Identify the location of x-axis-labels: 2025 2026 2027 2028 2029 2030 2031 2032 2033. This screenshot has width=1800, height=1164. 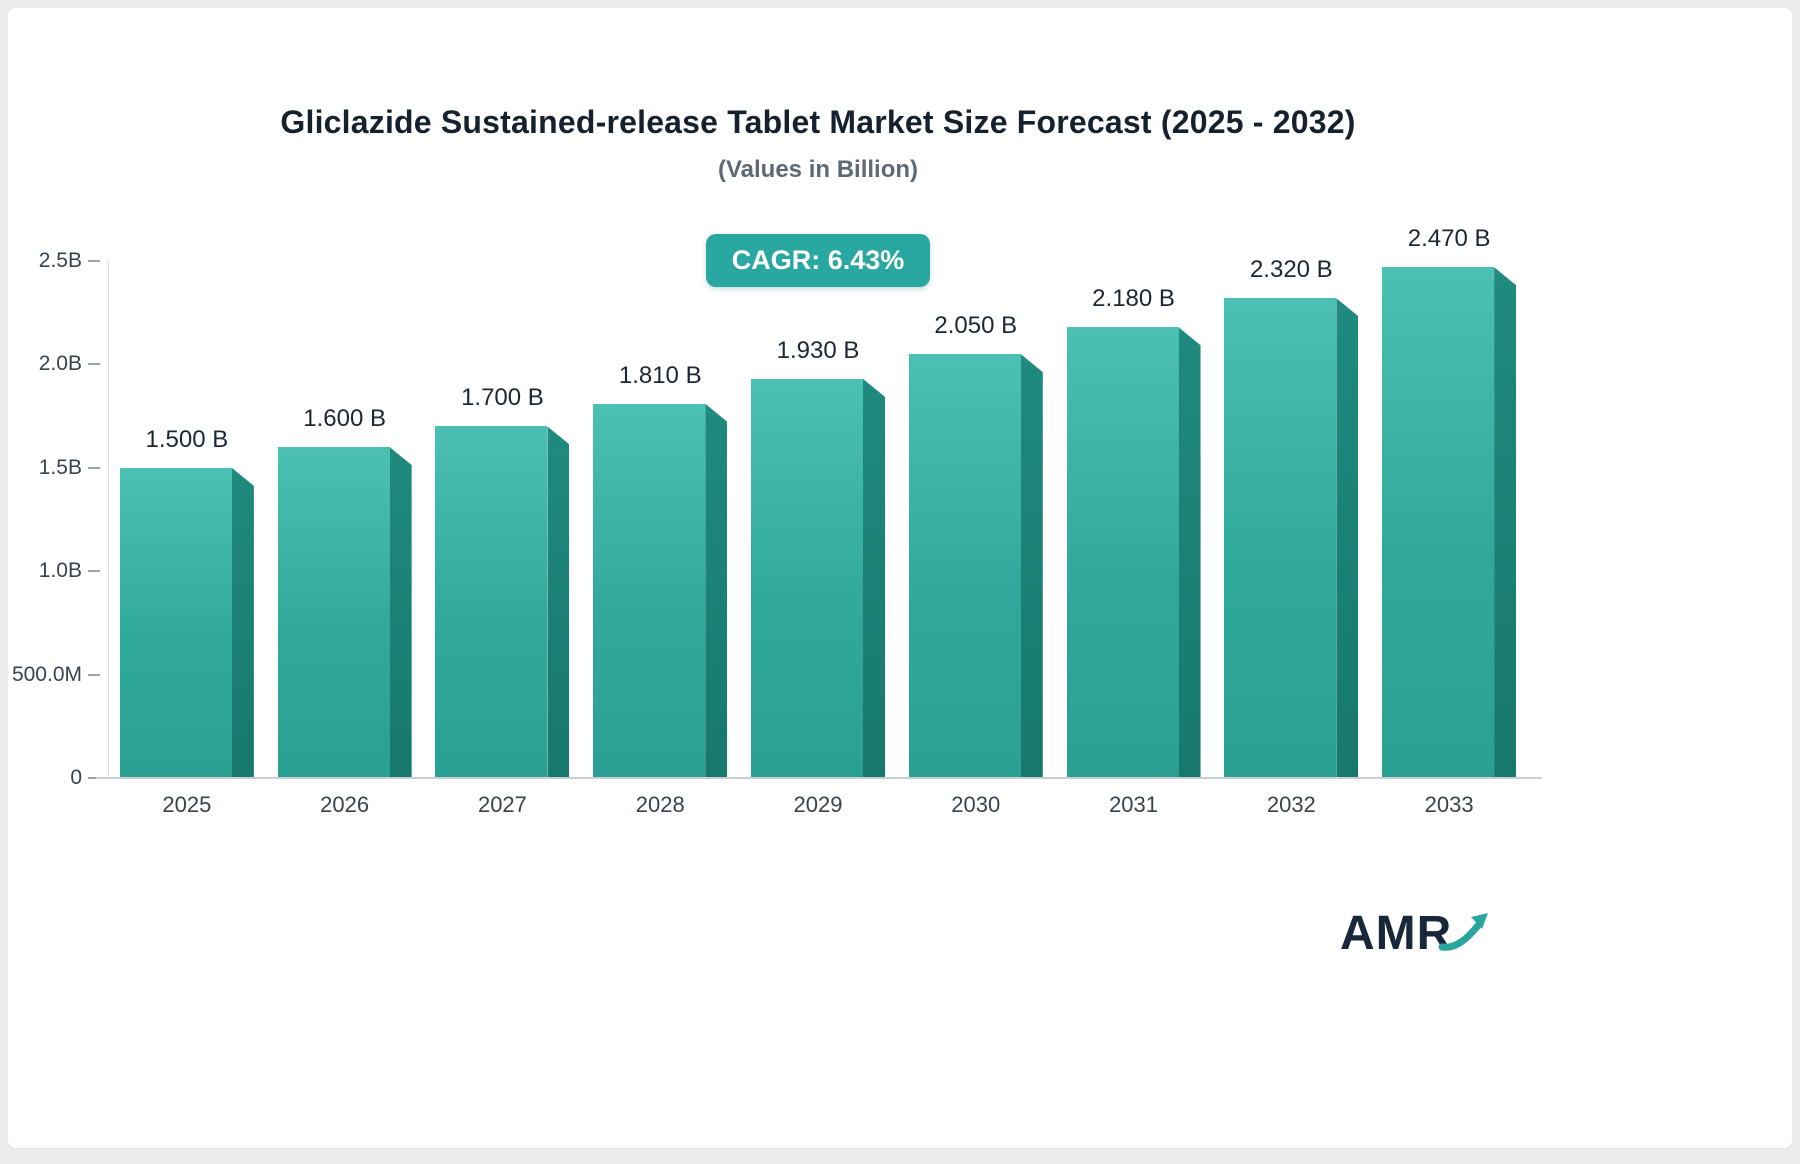
(818, 800).